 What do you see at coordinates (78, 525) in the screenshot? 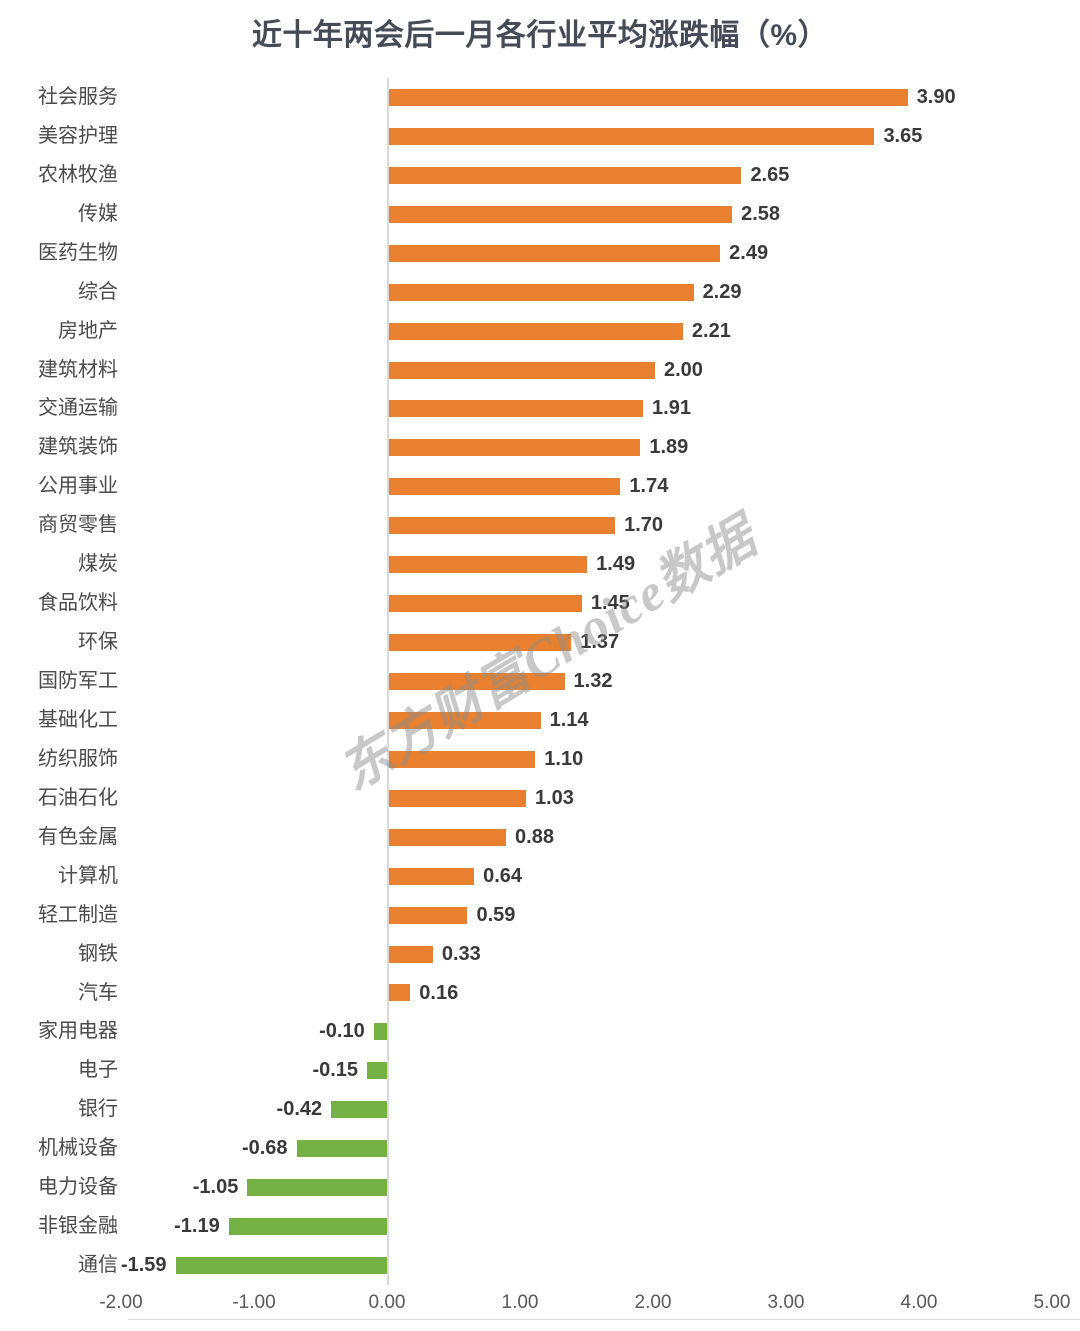
I see `category-label: 商贸零售` at bounding box center [78, 525].